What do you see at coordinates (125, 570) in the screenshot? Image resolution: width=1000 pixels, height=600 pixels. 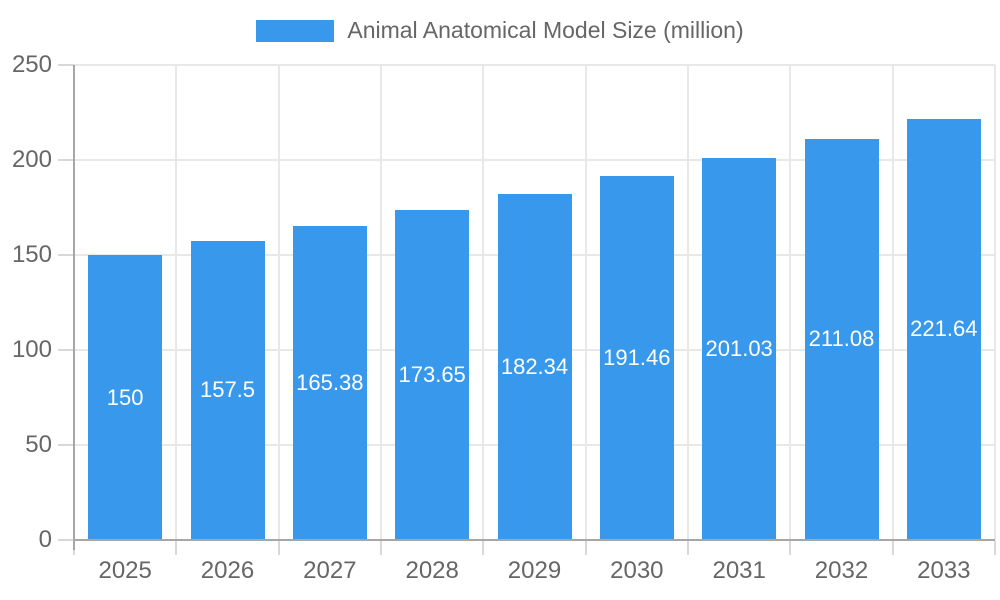 I see `x-axis-tick-label: 2025` at bounding box center [125, 570].